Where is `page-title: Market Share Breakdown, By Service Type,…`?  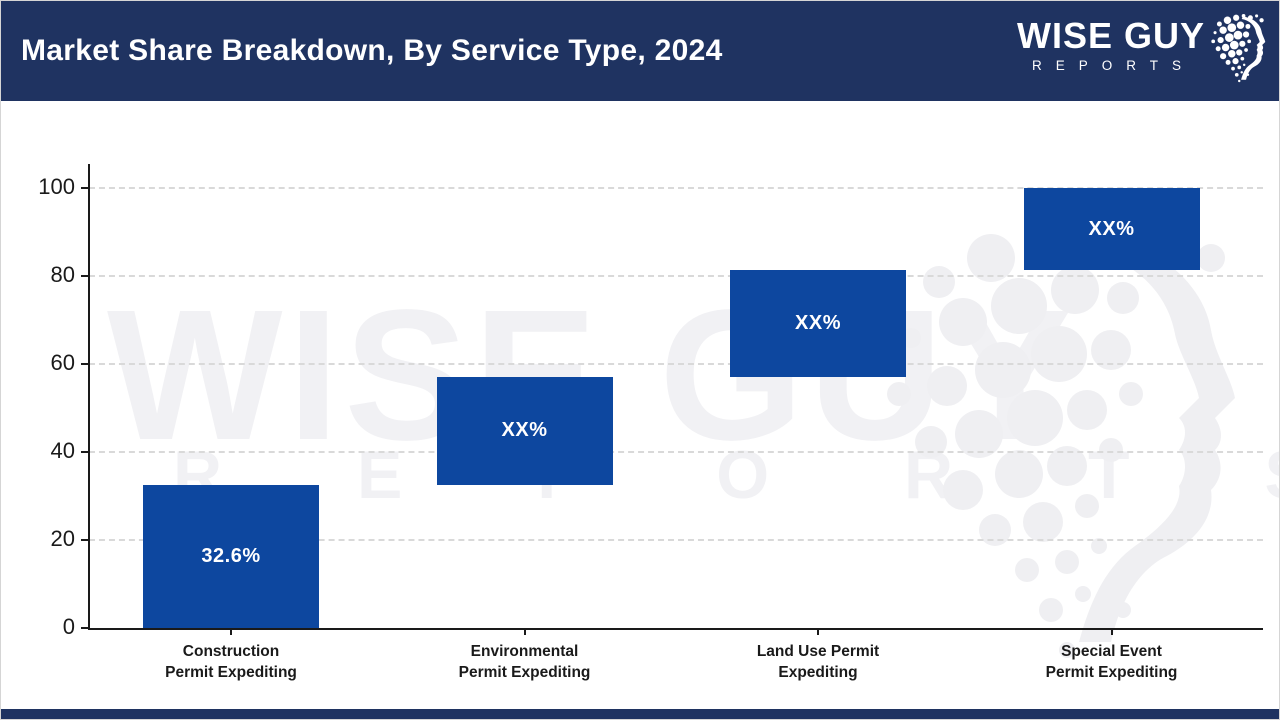 page-title: Market Share Breakdown, By Service Type,… is located at coordinates (372, 50).